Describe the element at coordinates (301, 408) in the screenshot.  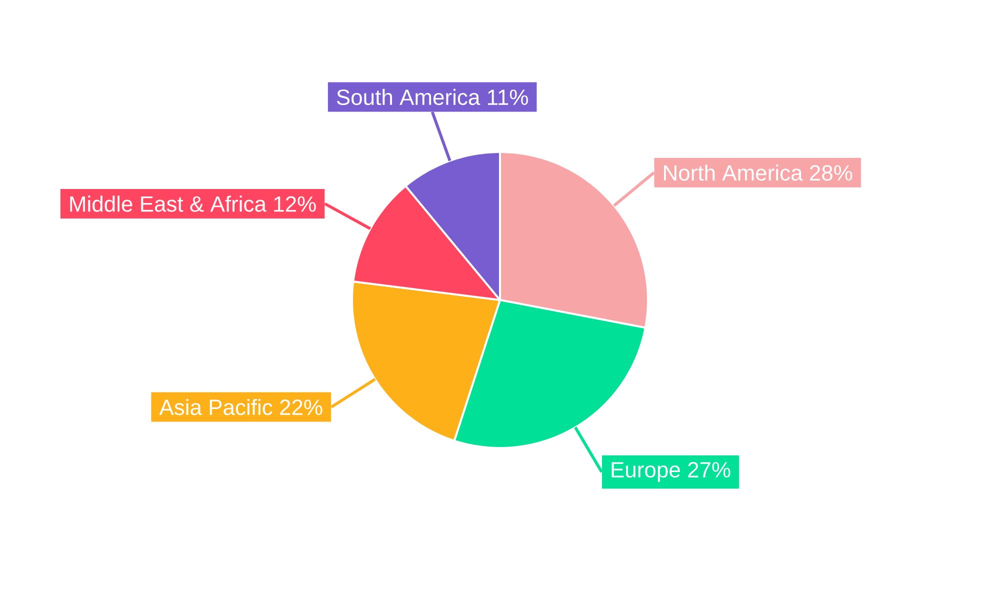
I see `data-label: 22%` at that location.